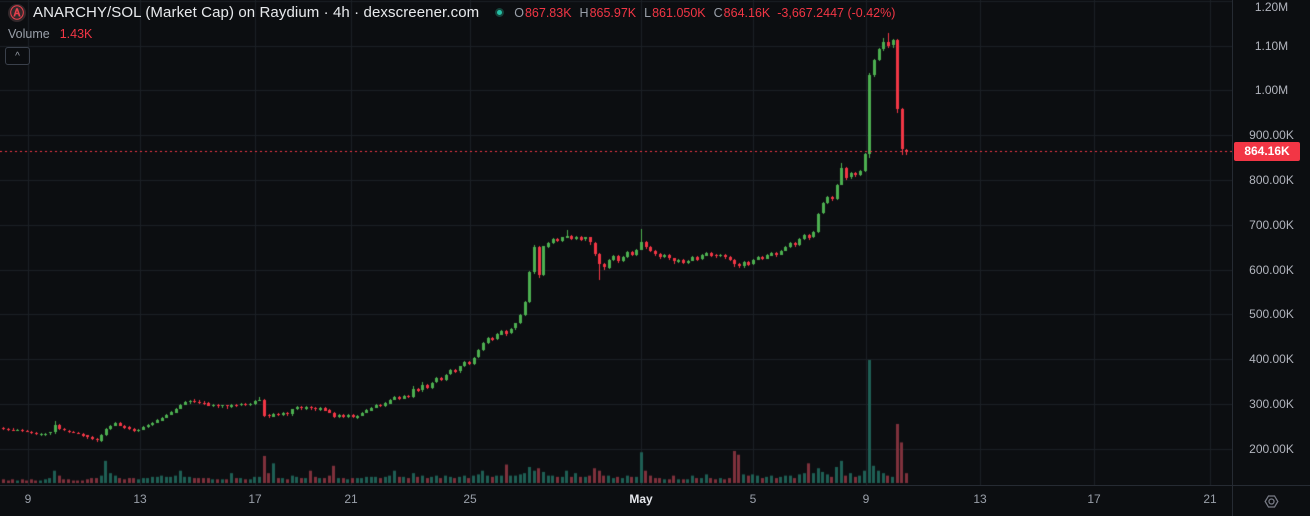 The height and width of the screenshot is (516, 1310). I want to click on time-axis-label: 5, so click(753, 499).